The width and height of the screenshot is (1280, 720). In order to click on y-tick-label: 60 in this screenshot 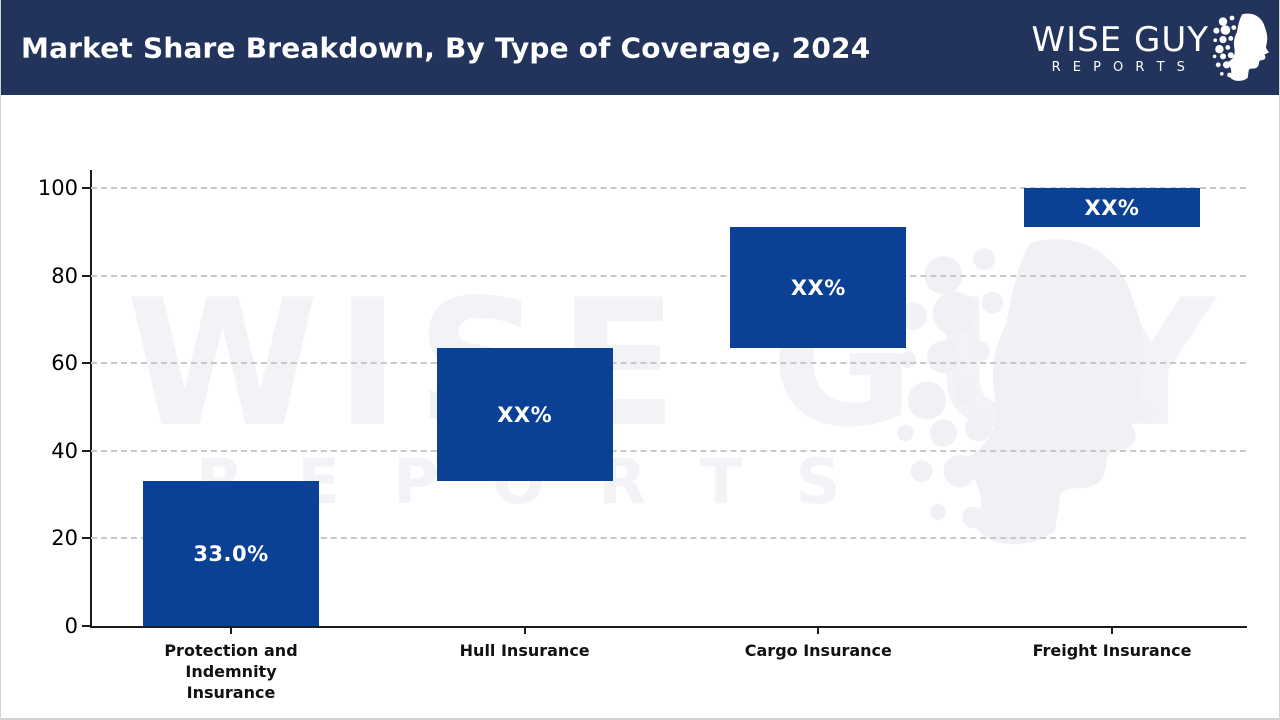, I will do `click(64, 363)`.